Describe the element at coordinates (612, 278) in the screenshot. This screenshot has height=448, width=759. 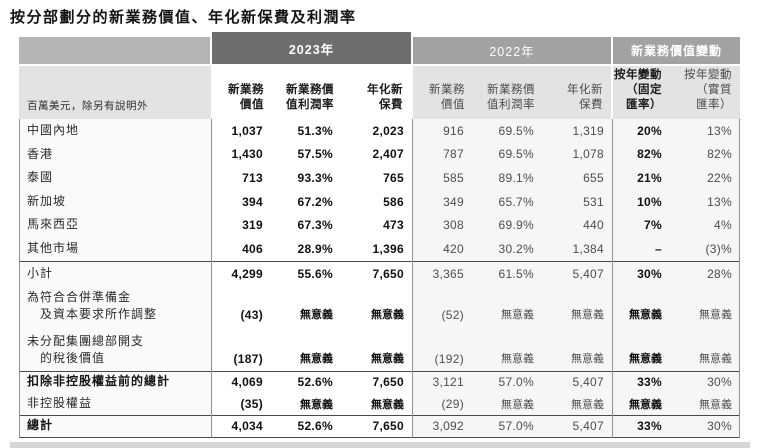
I see `divider-2022-change` at that location.